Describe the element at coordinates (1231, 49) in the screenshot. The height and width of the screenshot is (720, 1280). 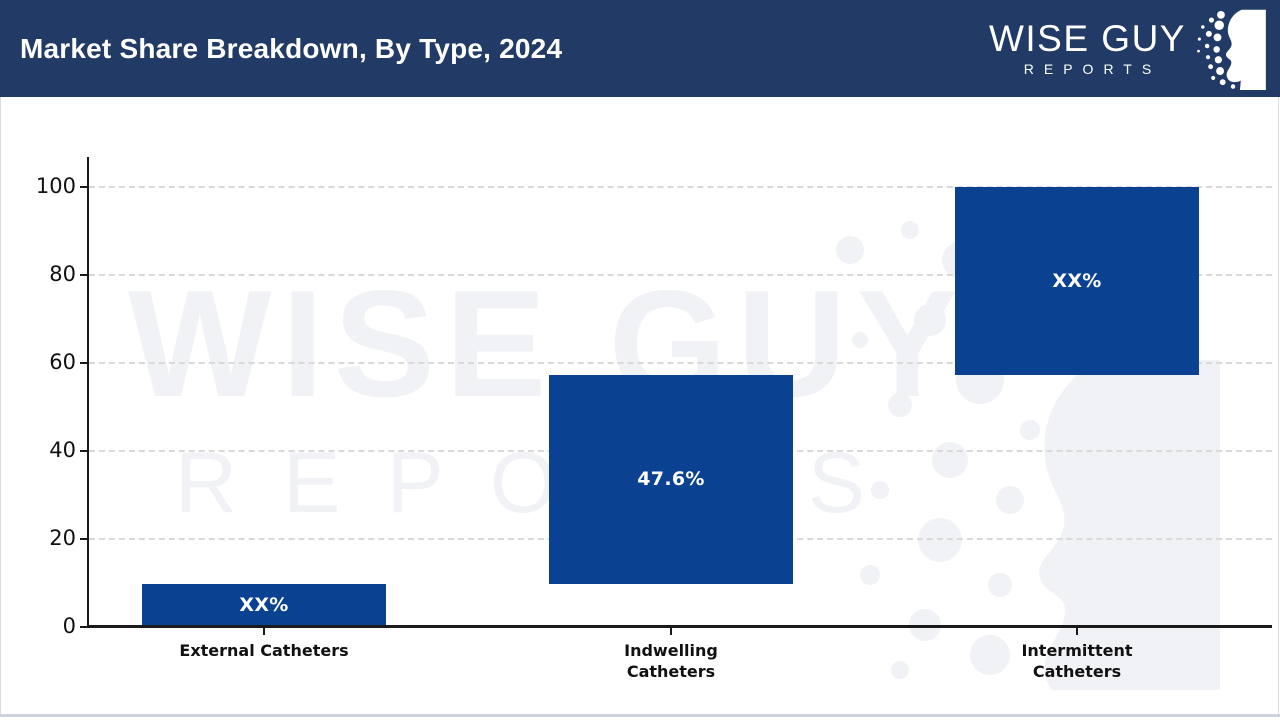
I see `wiseguy-logo-face-icon` at that location.